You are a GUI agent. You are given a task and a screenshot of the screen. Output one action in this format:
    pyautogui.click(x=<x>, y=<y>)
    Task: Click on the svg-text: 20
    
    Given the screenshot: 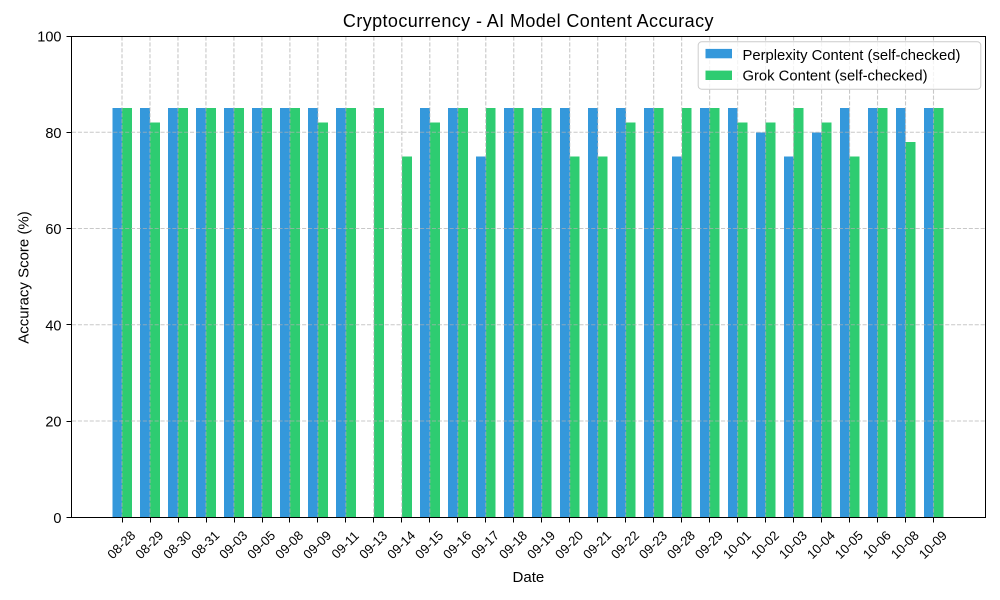 What is the action you would take?
    pyautogui.click(x=53, y=423)
    